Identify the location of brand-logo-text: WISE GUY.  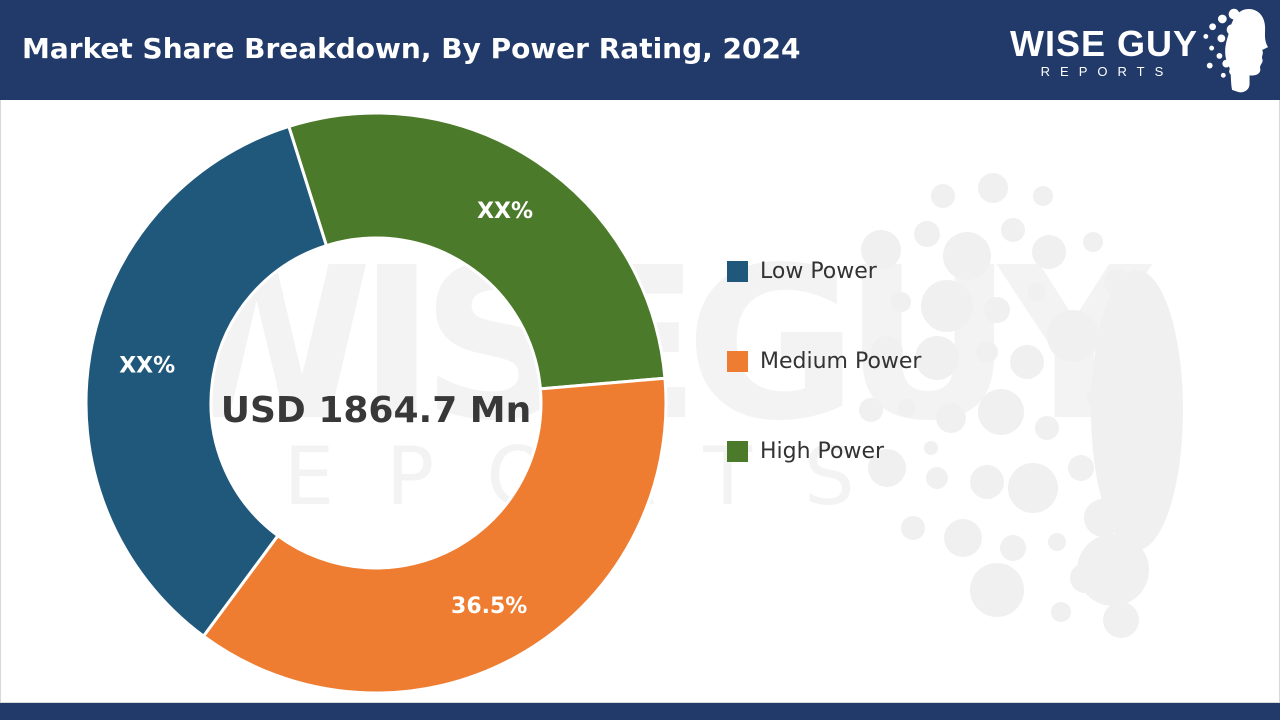
(1103, 44).